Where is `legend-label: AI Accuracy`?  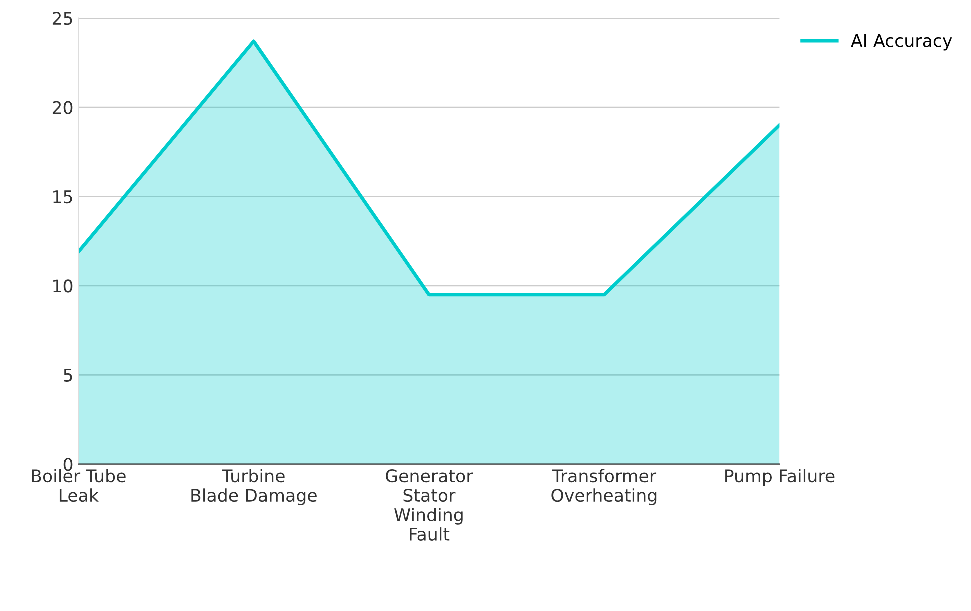 legend-label: AI Accuracy is located at coordinates (901, 42).